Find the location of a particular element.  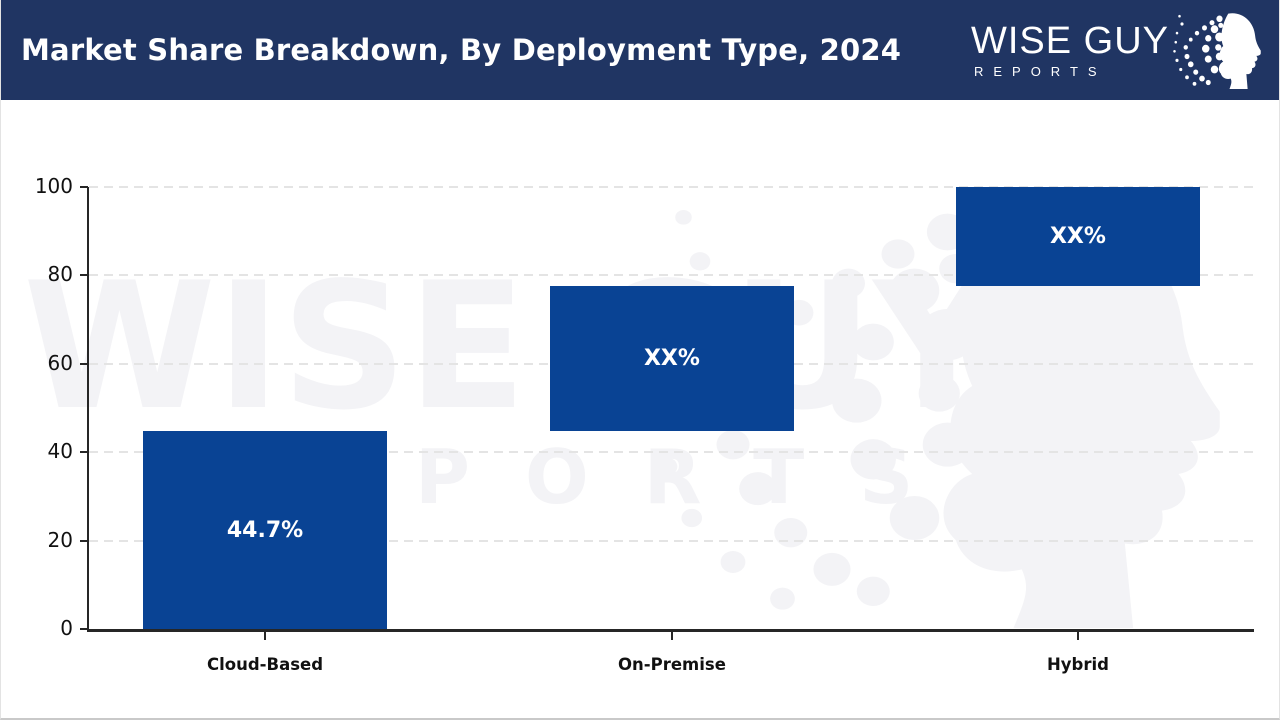

y-axis-line is located at coordinates (88, 409).